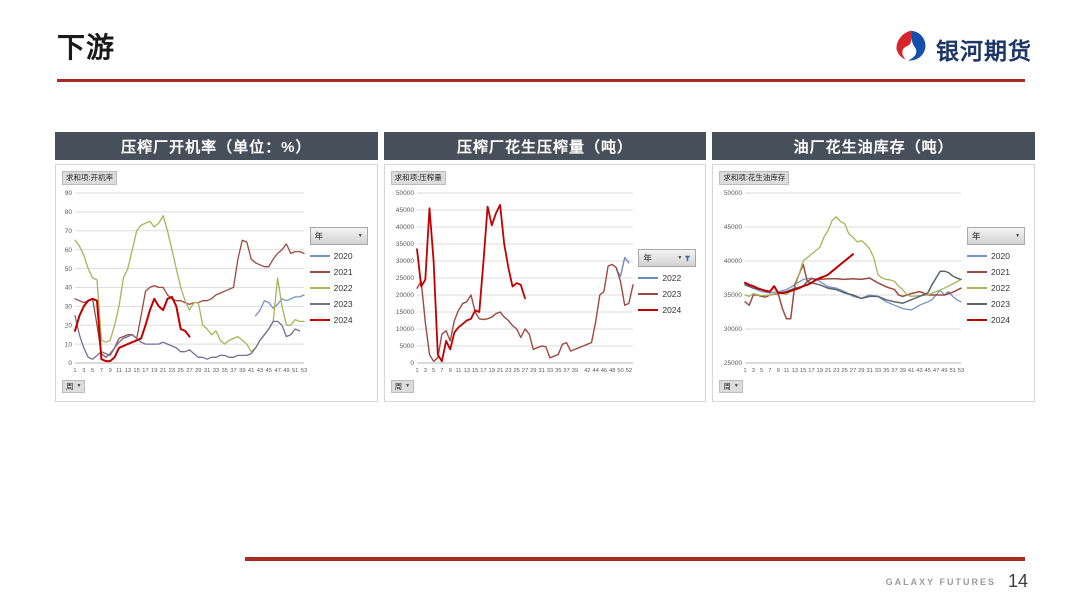  I want to click on svg-text: 30, so click(69, 307).